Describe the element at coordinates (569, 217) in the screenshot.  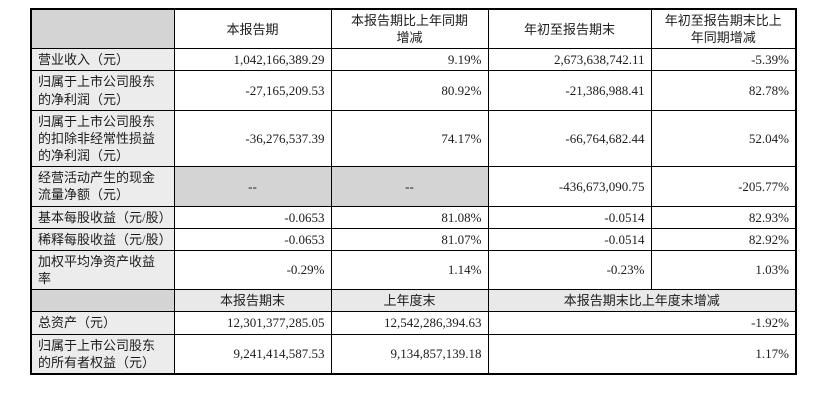
I see `value-cell: -0.0514` at that location.